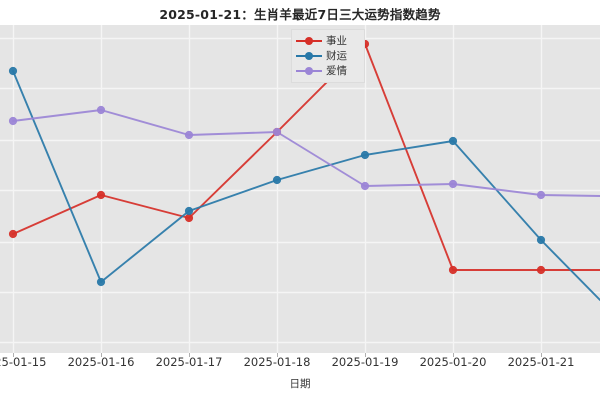 The height and width of the screenshot is (400, 600). Describe the element at coordinates (13, 234) in the screenshot. I see `data-point-事业-0` at that location.